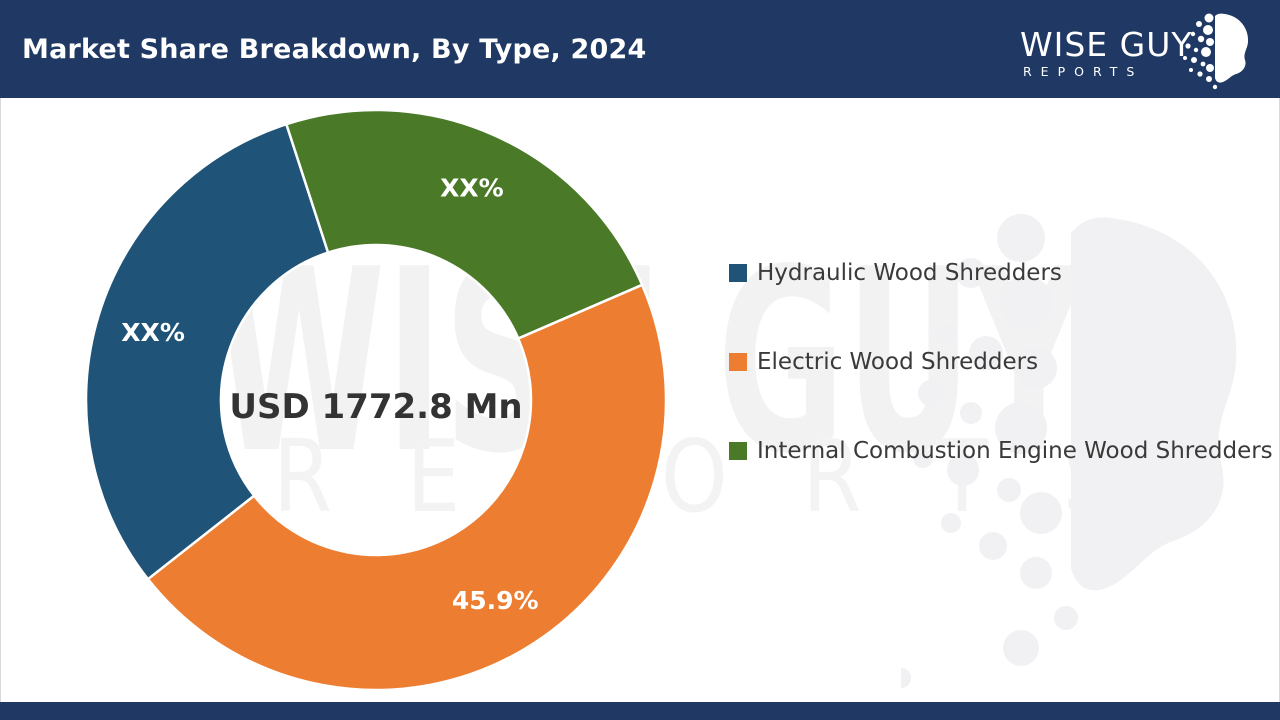 The height and width of the screenshot is (720, 1280). What do you see at coordinates (898, 362) in the screenshot?
I see `legend-label: Electric Wood Shredders` at bounding box center [898, 362].